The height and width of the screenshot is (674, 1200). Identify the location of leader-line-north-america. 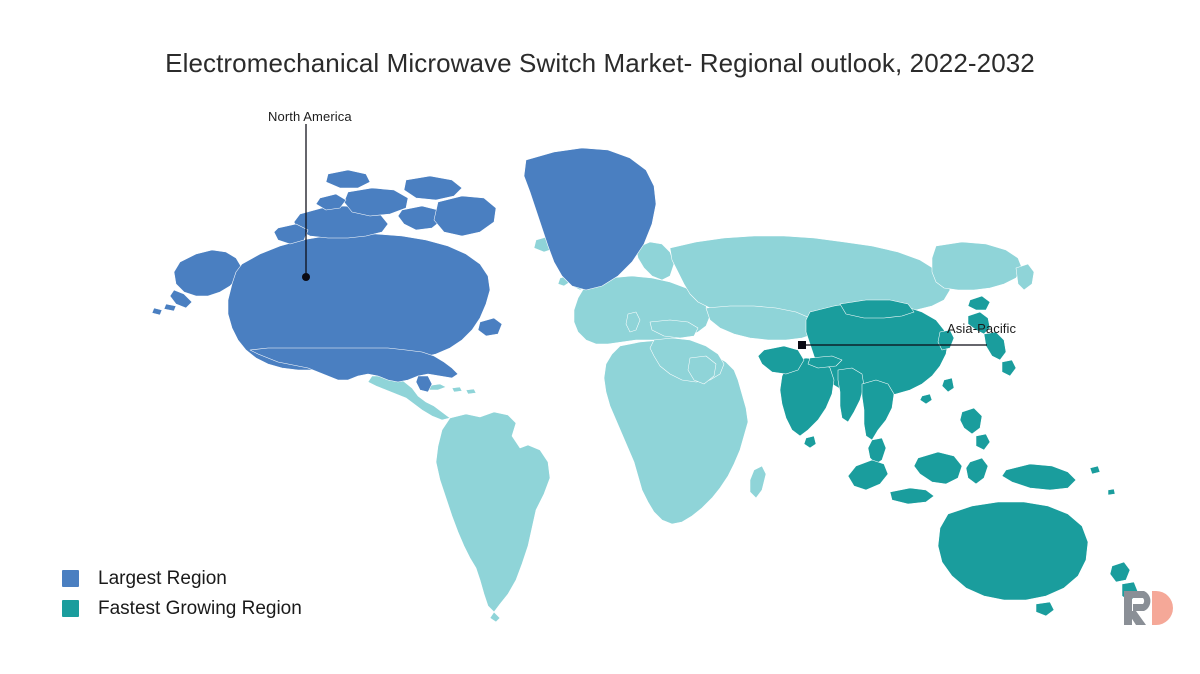
(306, 202).